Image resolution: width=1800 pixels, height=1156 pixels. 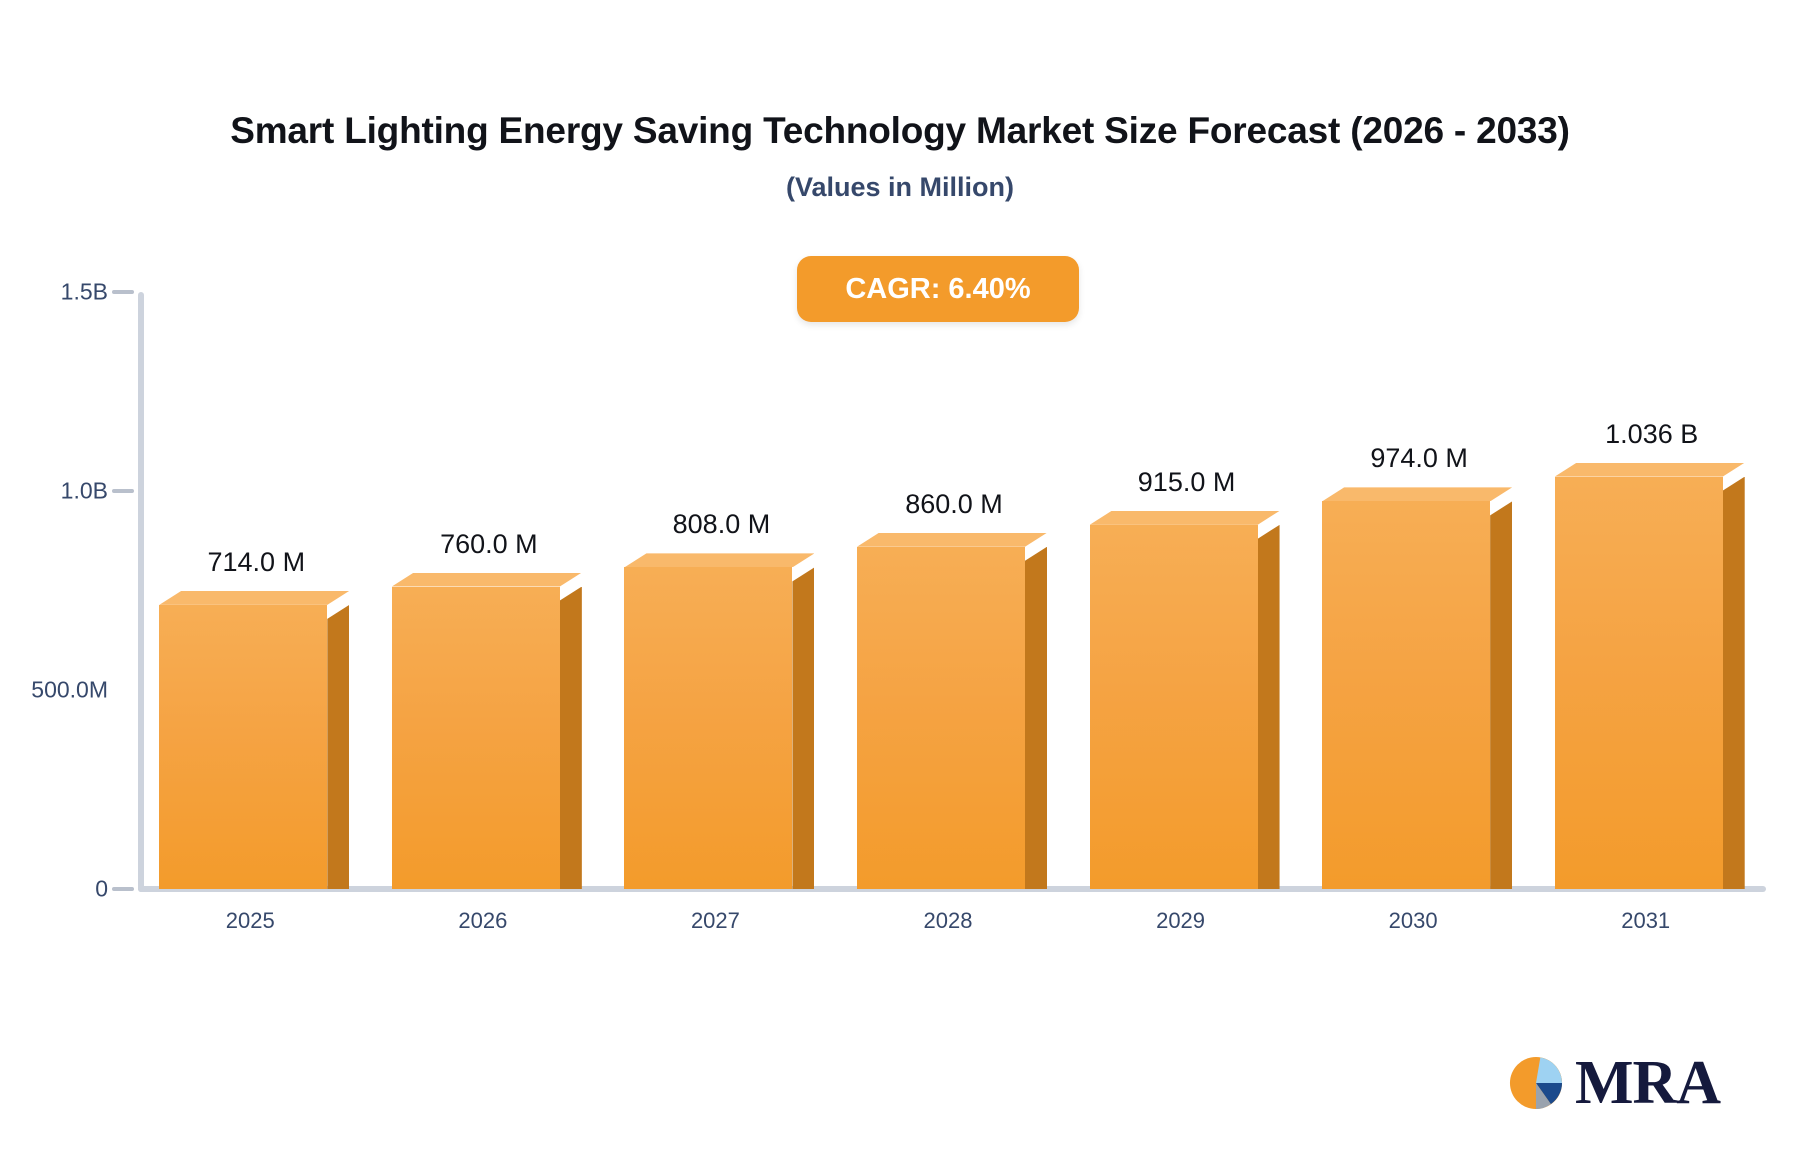 I want to click on y-tick-label: 1.5B, so click(x=84, y=291).